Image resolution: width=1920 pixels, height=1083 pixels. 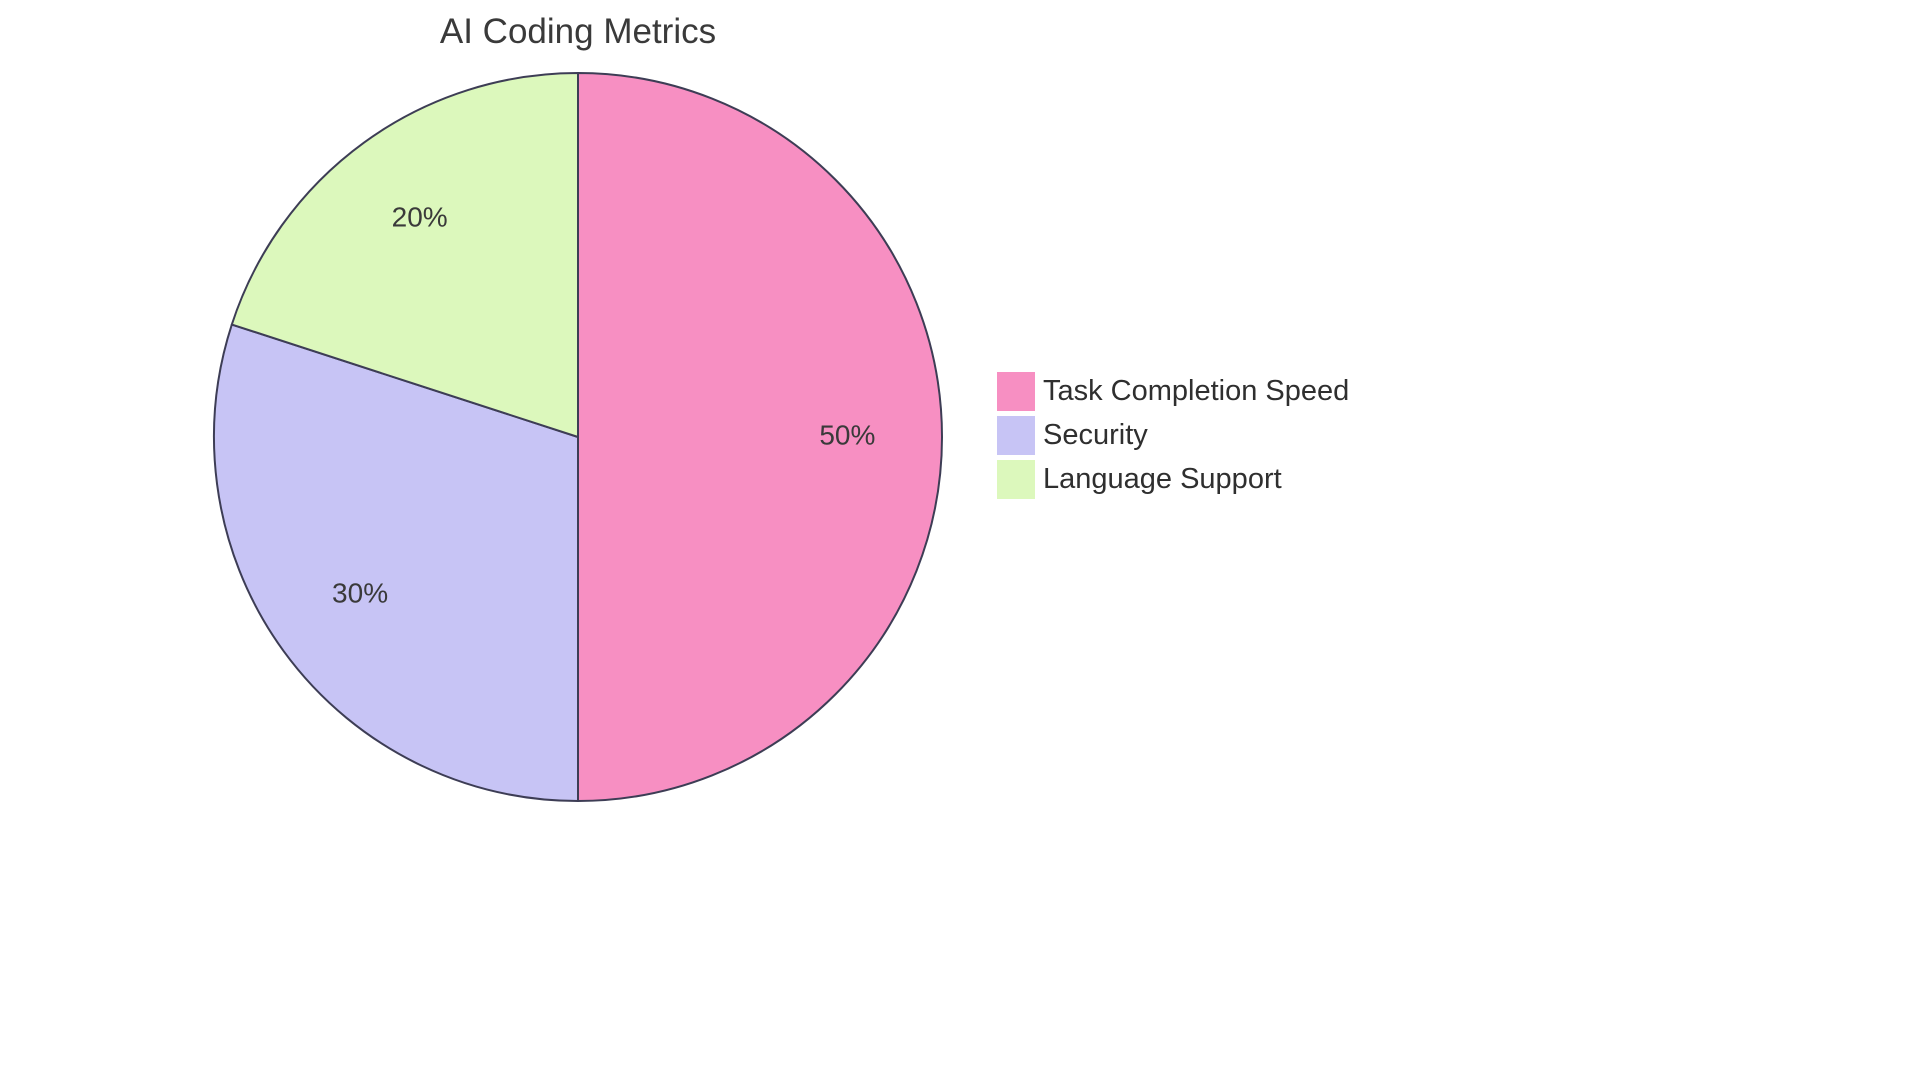 I want to click on legend-item: Task Completion Speed, so click(x=1173, y=391).